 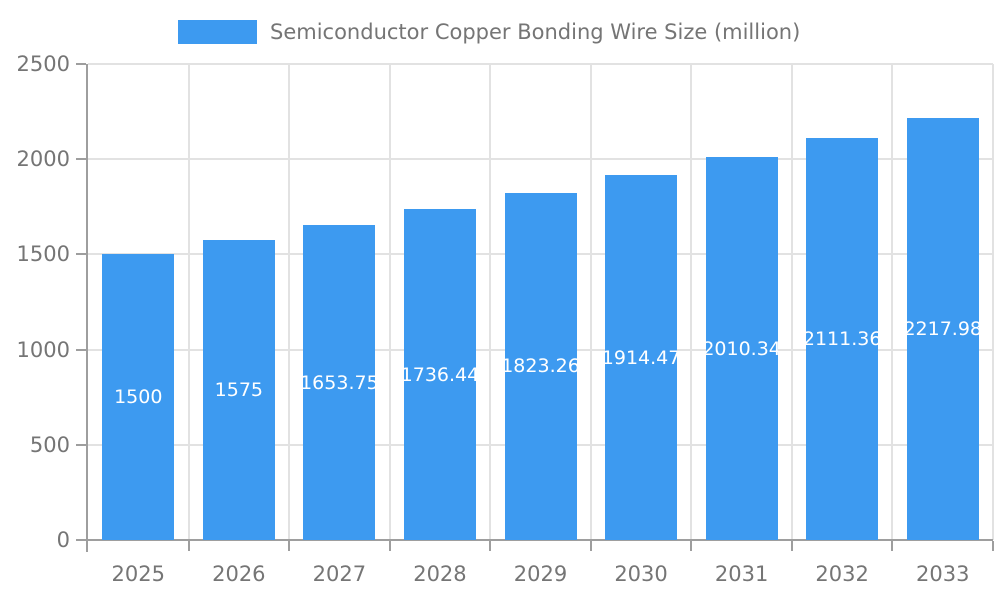 What do you see at coordinates (43, 159) in the screenshot?
I see `y-tick-label: 2000` at bounding box center [43, 159].